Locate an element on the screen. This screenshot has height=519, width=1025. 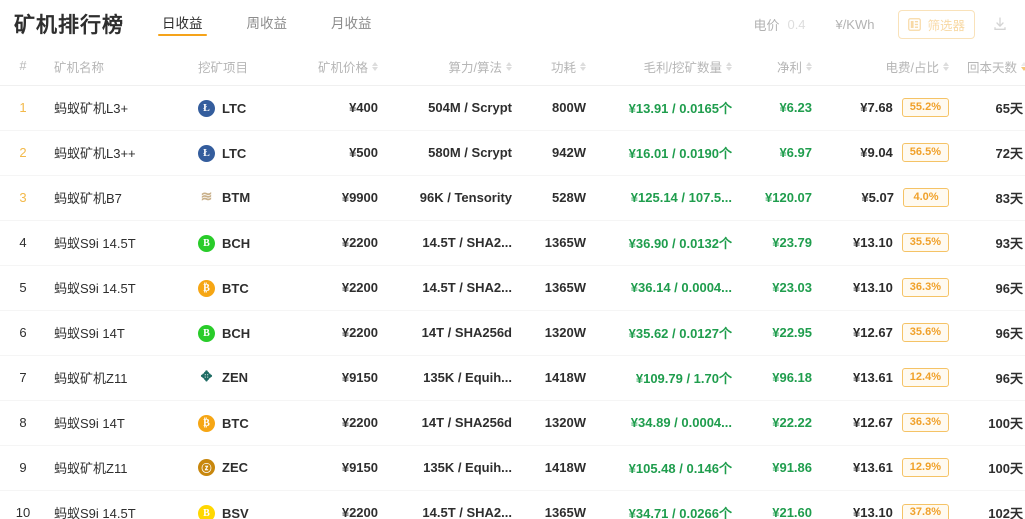
mining-project: B BSV is located at coordinates (249, 504).